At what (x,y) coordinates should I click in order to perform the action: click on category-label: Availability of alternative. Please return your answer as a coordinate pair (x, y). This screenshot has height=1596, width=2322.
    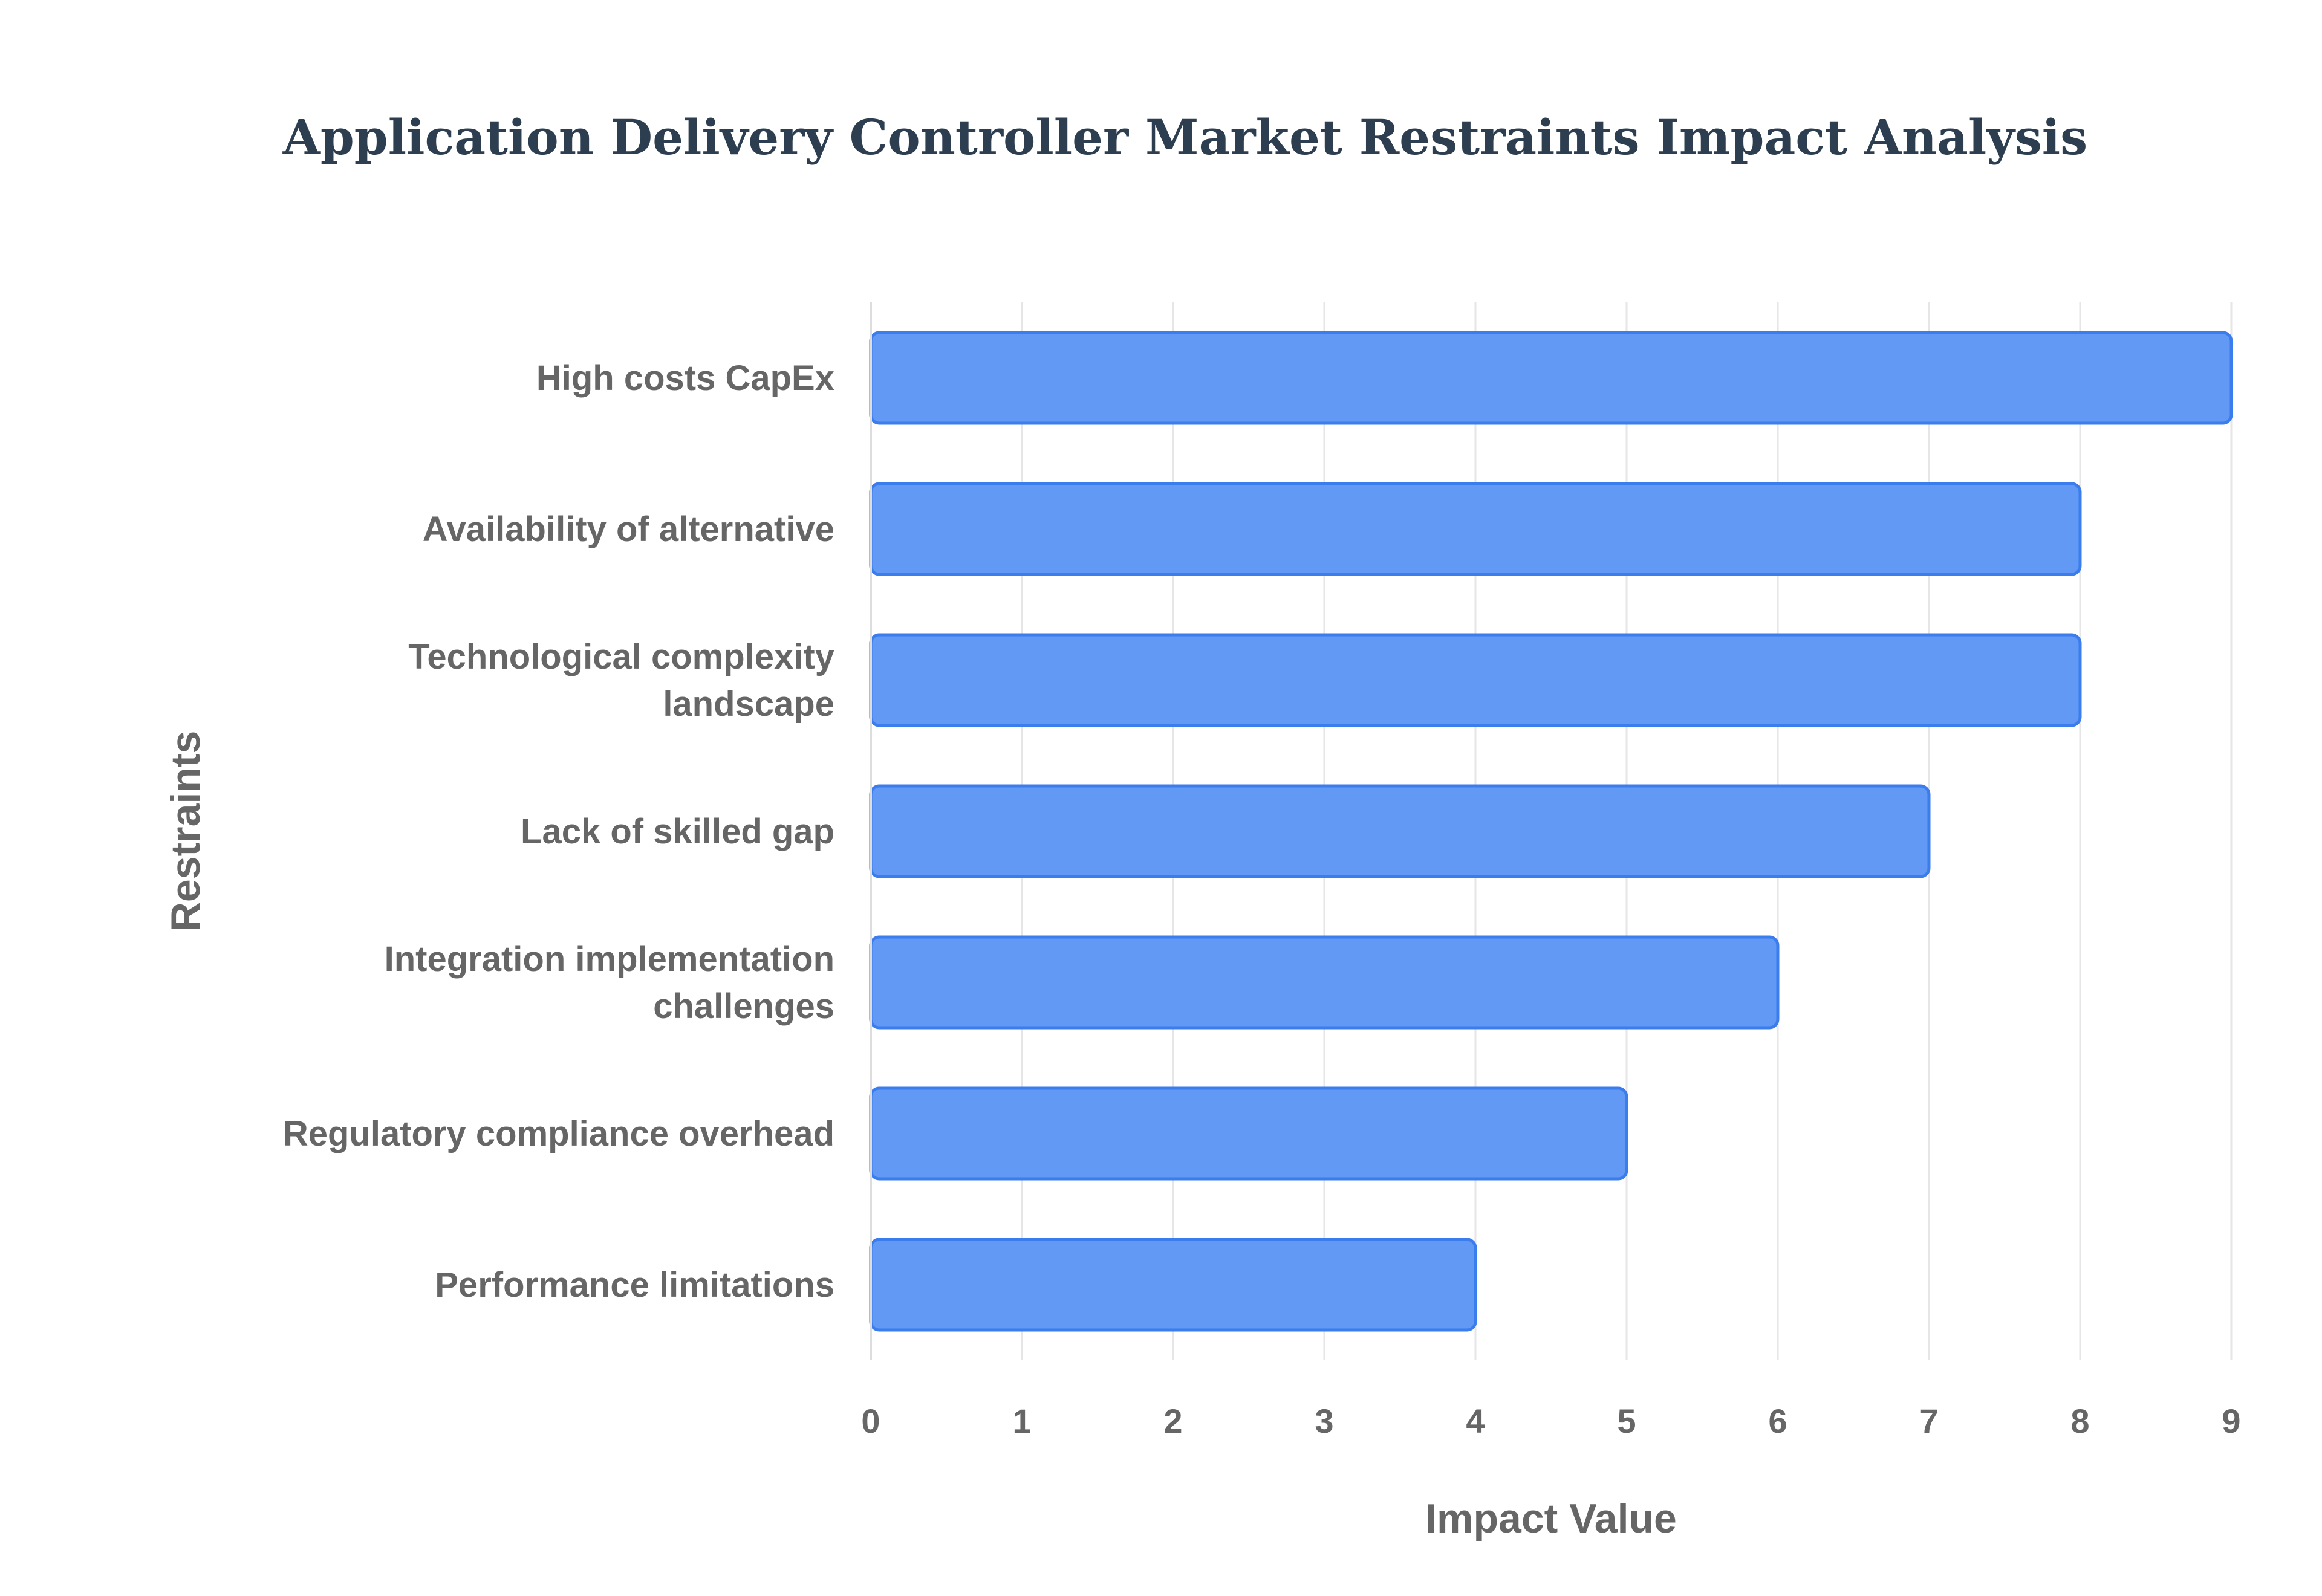
    Looking at the image, I should click on (628, 529).